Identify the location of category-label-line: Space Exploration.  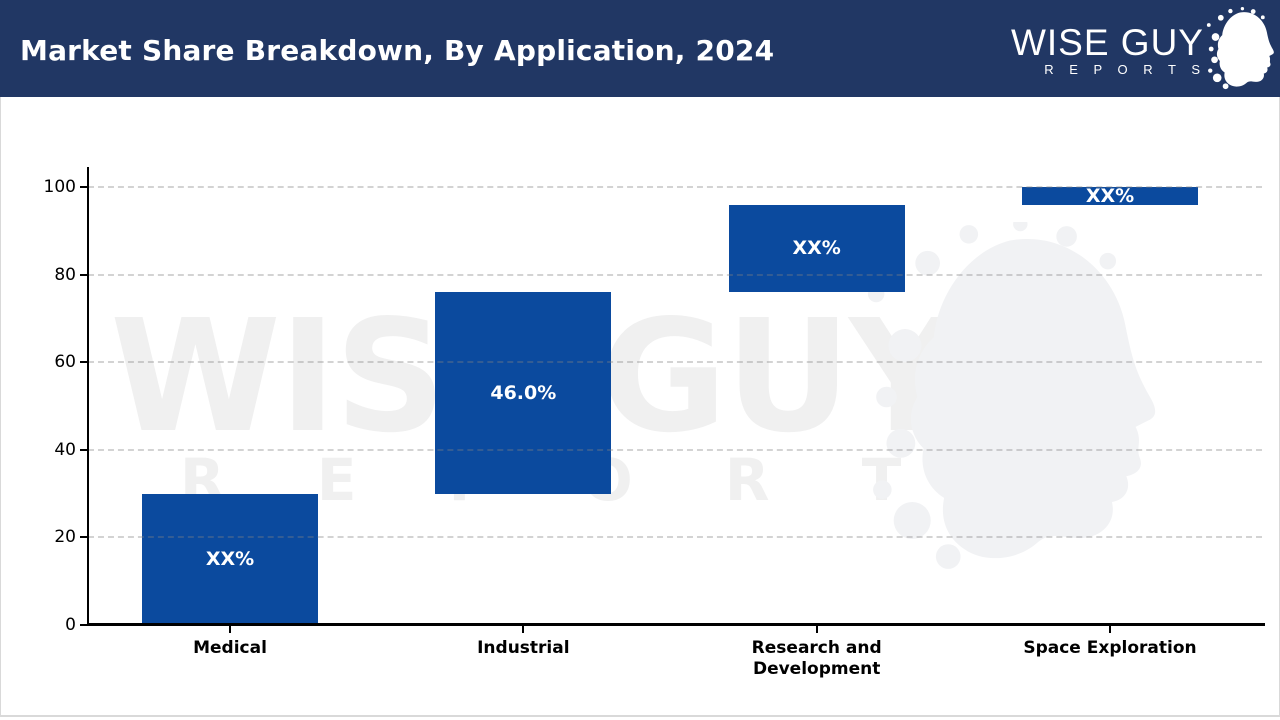
(1110, 648).